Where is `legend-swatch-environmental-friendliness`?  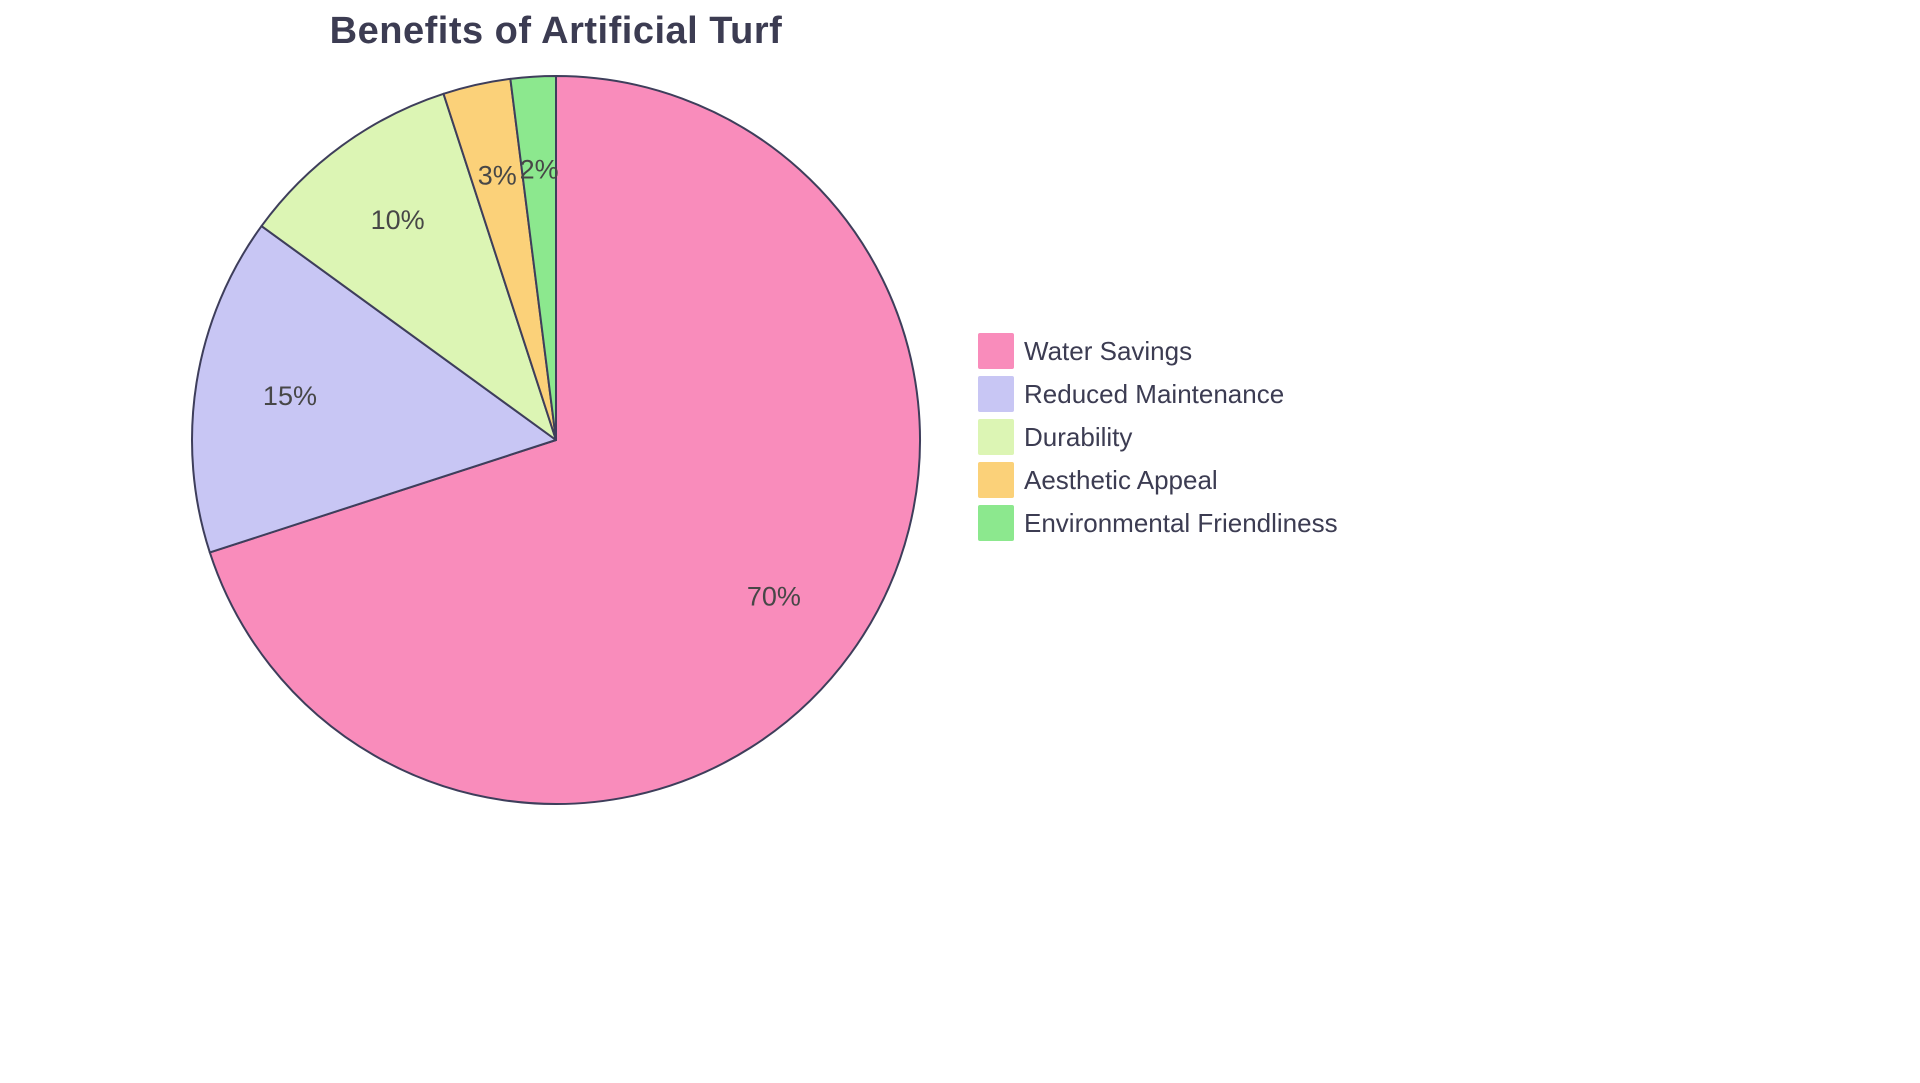
legend-swatch-environmental-friendliness is located at coordinates (996, 523).